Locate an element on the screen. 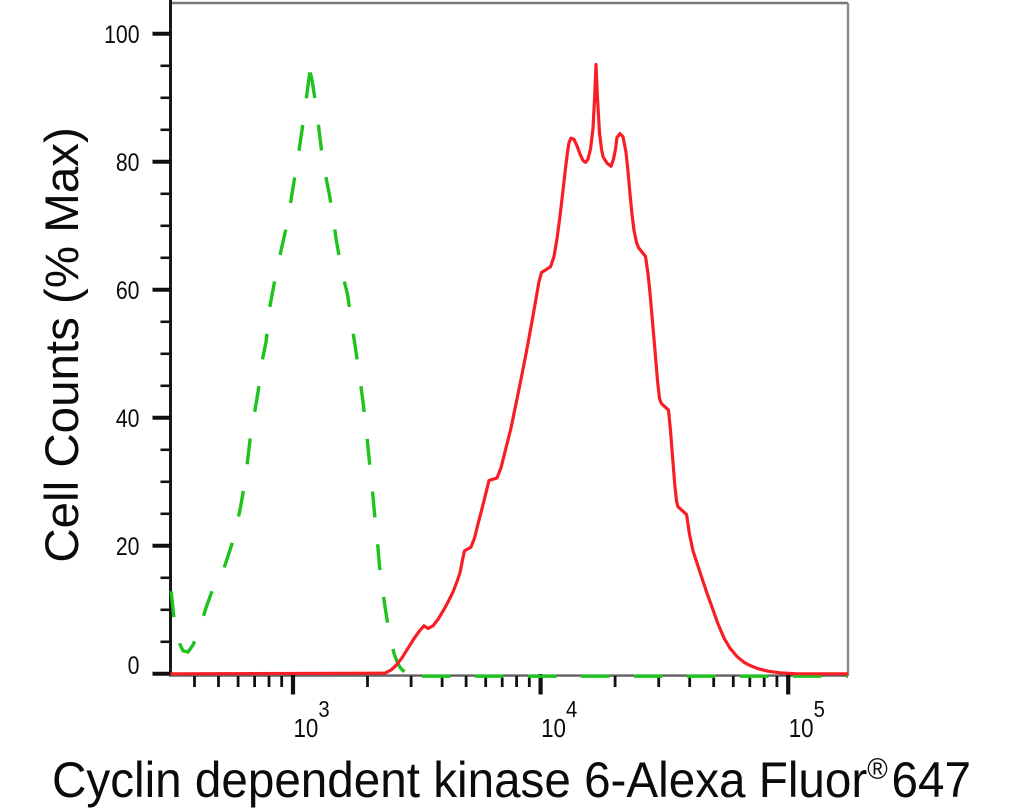 This screenshot has width=1014, height=812. svg-text: Cell Counts (% Max) is located at coordinates (62, 345).